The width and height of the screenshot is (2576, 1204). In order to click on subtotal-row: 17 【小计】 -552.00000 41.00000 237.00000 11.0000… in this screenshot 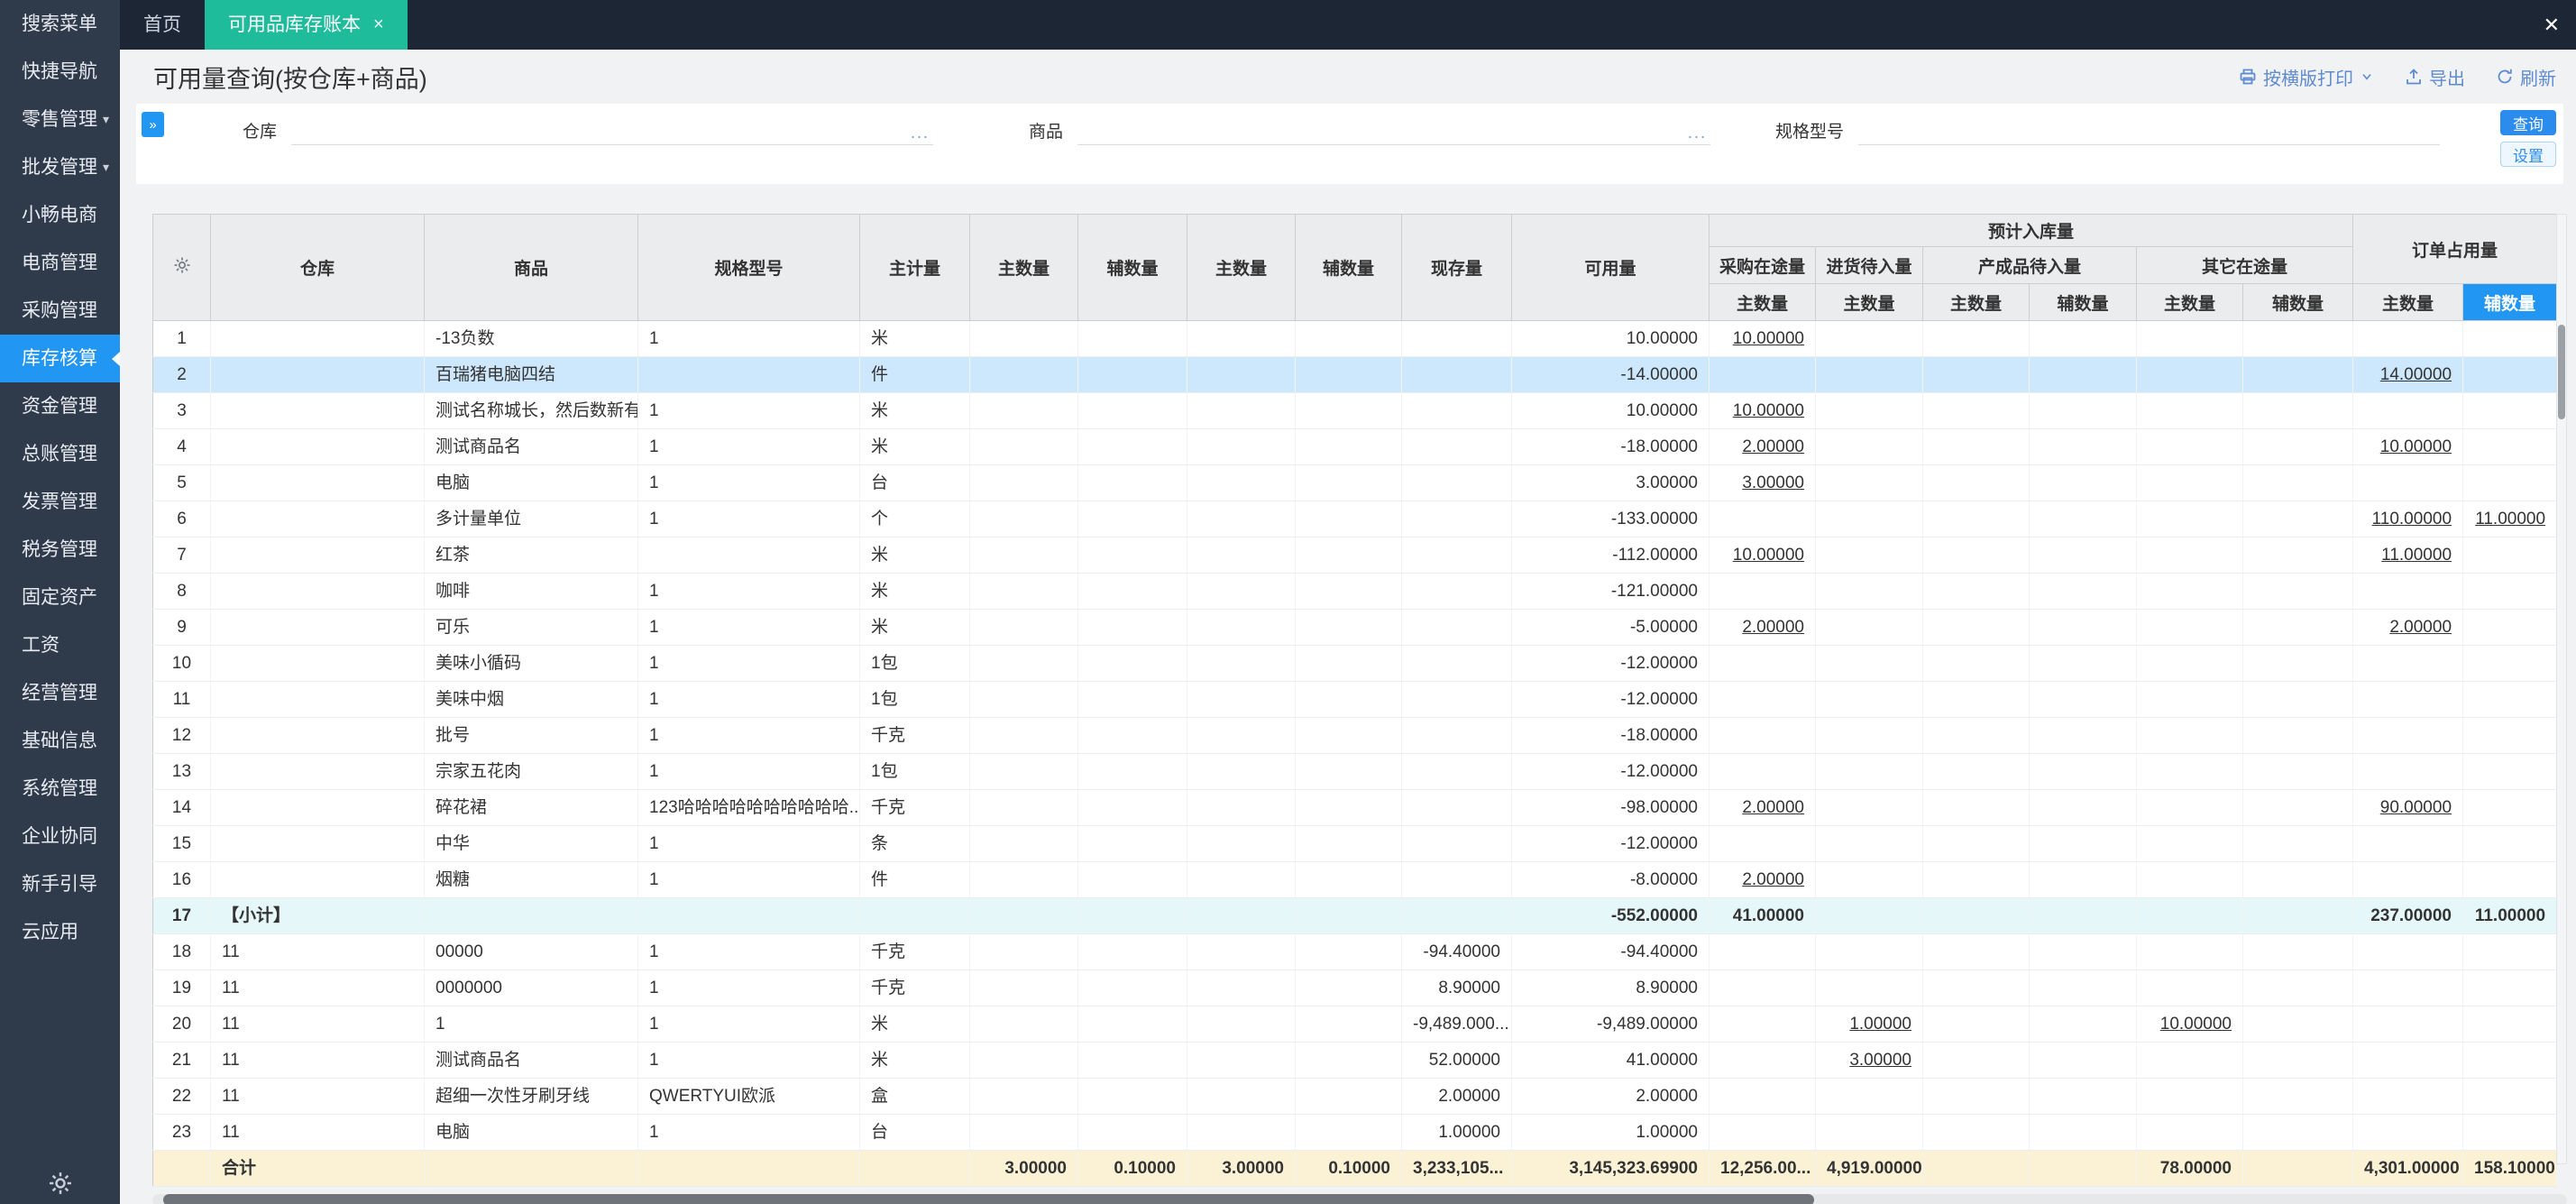, I will do `click(1355, 915)`.